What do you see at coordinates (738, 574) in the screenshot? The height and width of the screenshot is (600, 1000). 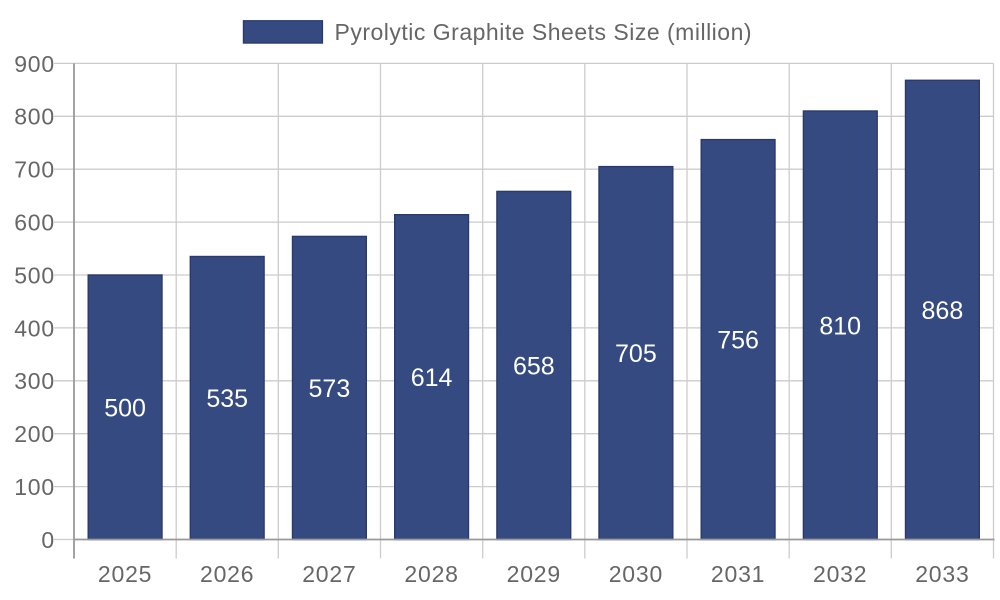 I see `svg-text: 2031` at bounding box center [738, 574].